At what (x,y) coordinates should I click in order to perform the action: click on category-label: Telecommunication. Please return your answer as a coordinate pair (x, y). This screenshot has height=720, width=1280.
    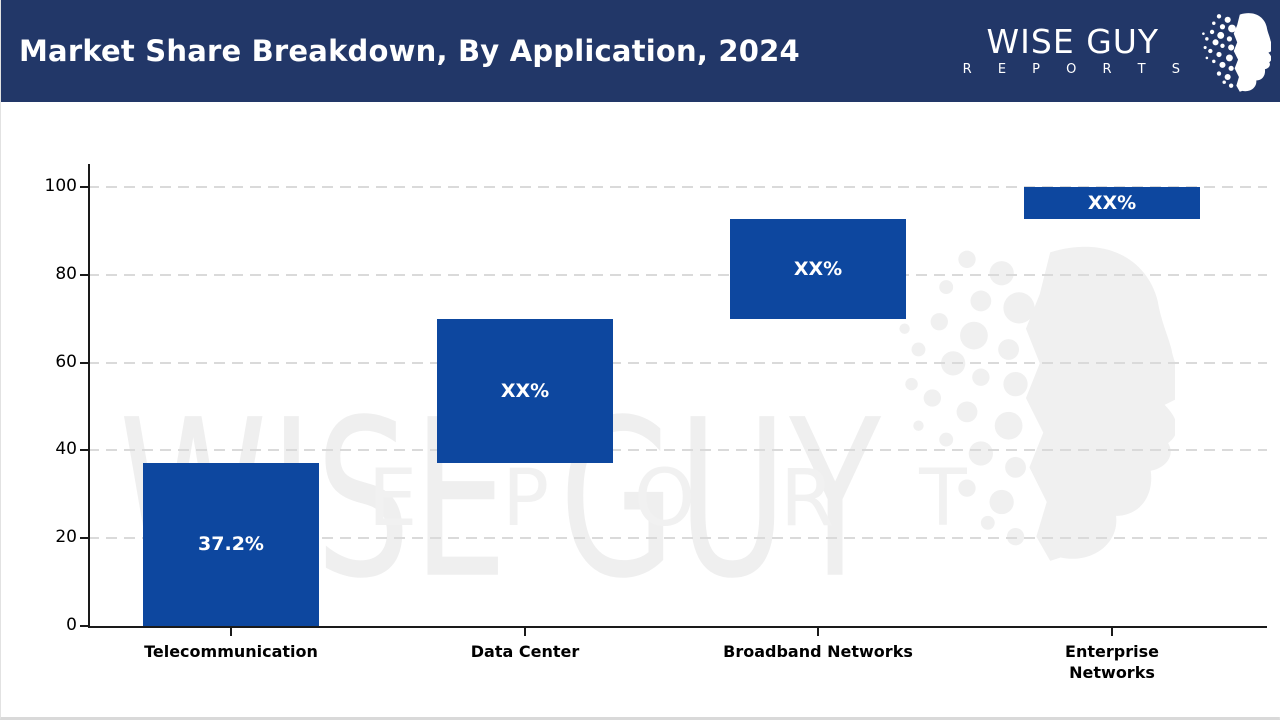
    Looking at the image, I should click on (231, 651).